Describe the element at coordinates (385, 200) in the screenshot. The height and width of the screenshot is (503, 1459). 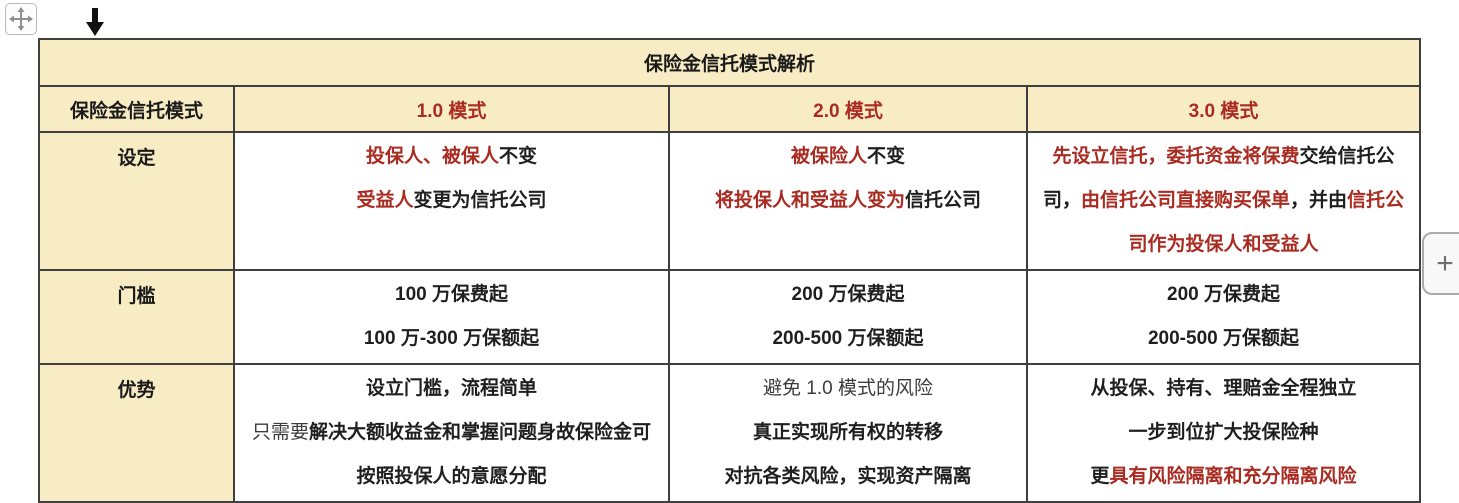
I see `text-segment: 受益人` at that location.